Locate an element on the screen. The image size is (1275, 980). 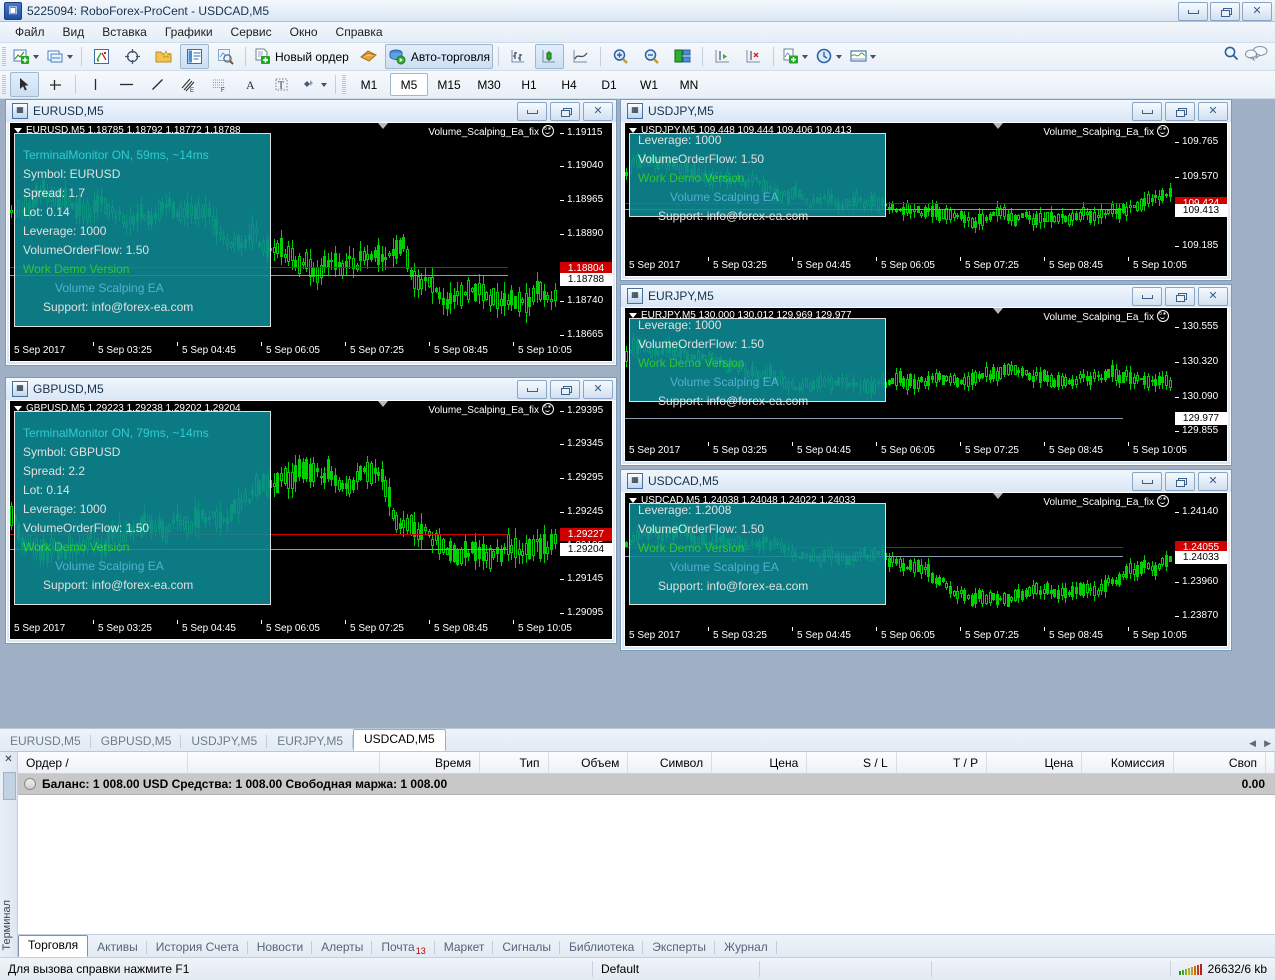
terminal-tab-journal: Журнал is located at coordinates (746, 947).